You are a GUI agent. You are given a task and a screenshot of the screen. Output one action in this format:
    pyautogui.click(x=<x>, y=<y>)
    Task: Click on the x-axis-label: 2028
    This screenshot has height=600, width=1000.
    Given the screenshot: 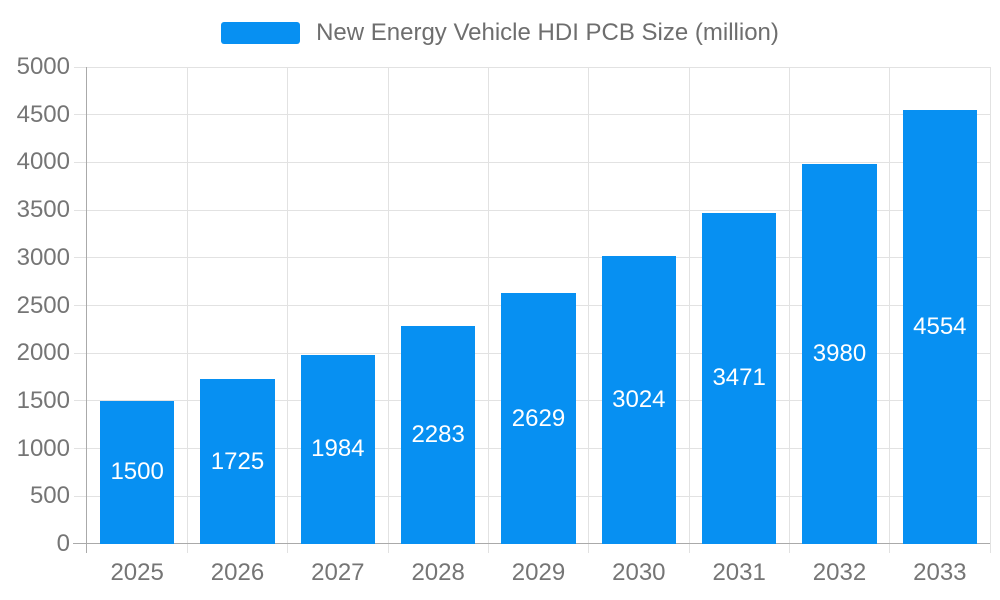 What is the action you would take?
    pyautogui.click(x=438, y=572)
    